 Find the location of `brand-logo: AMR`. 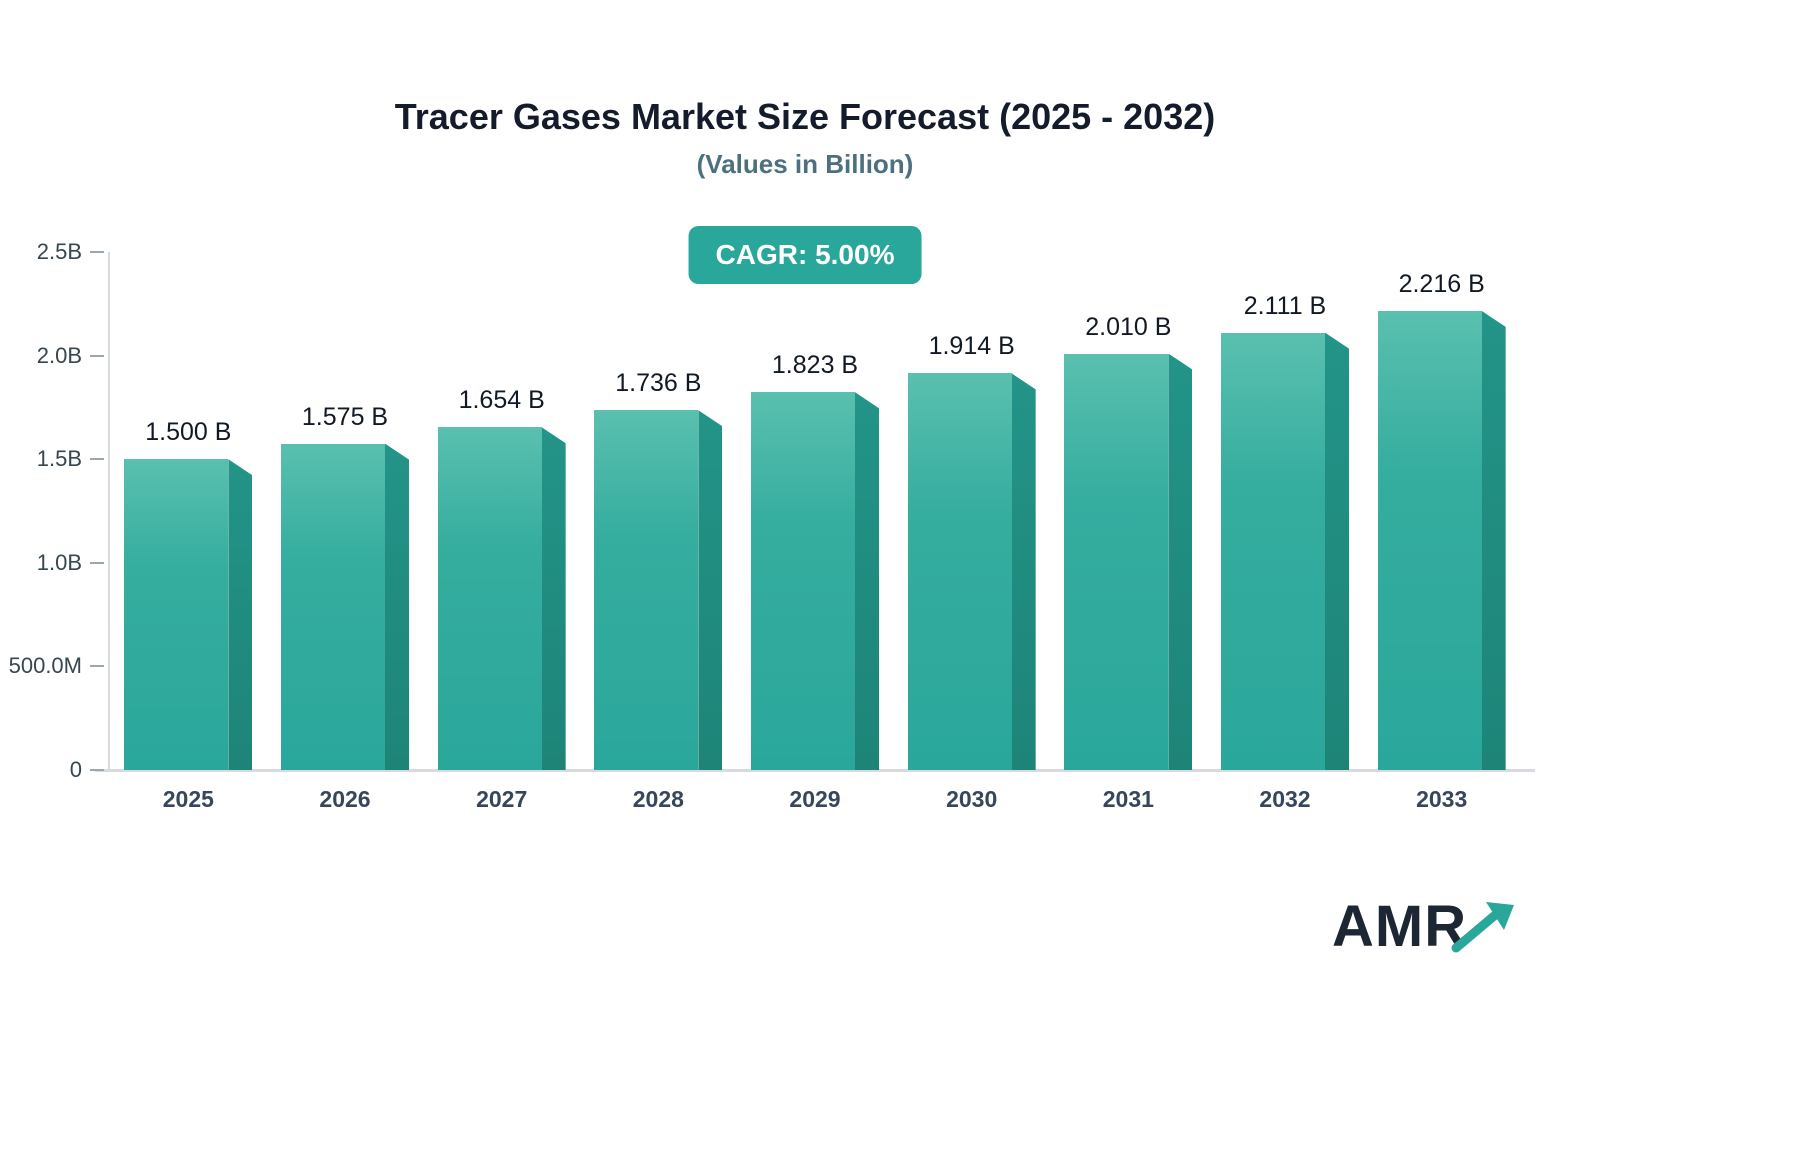

brand-logo: AMR is located at coordinates (1423, 926).